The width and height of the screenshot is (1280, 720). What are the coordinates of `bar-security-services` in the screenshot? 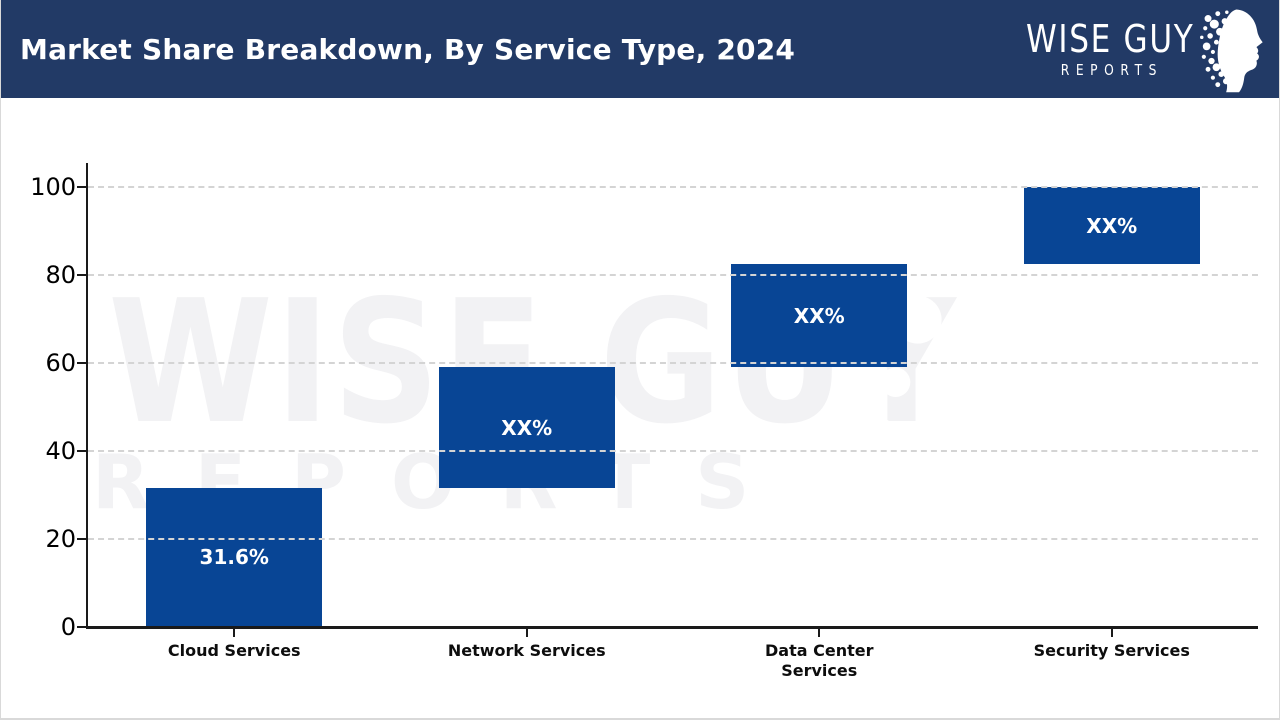 It's located at (1111, 226).